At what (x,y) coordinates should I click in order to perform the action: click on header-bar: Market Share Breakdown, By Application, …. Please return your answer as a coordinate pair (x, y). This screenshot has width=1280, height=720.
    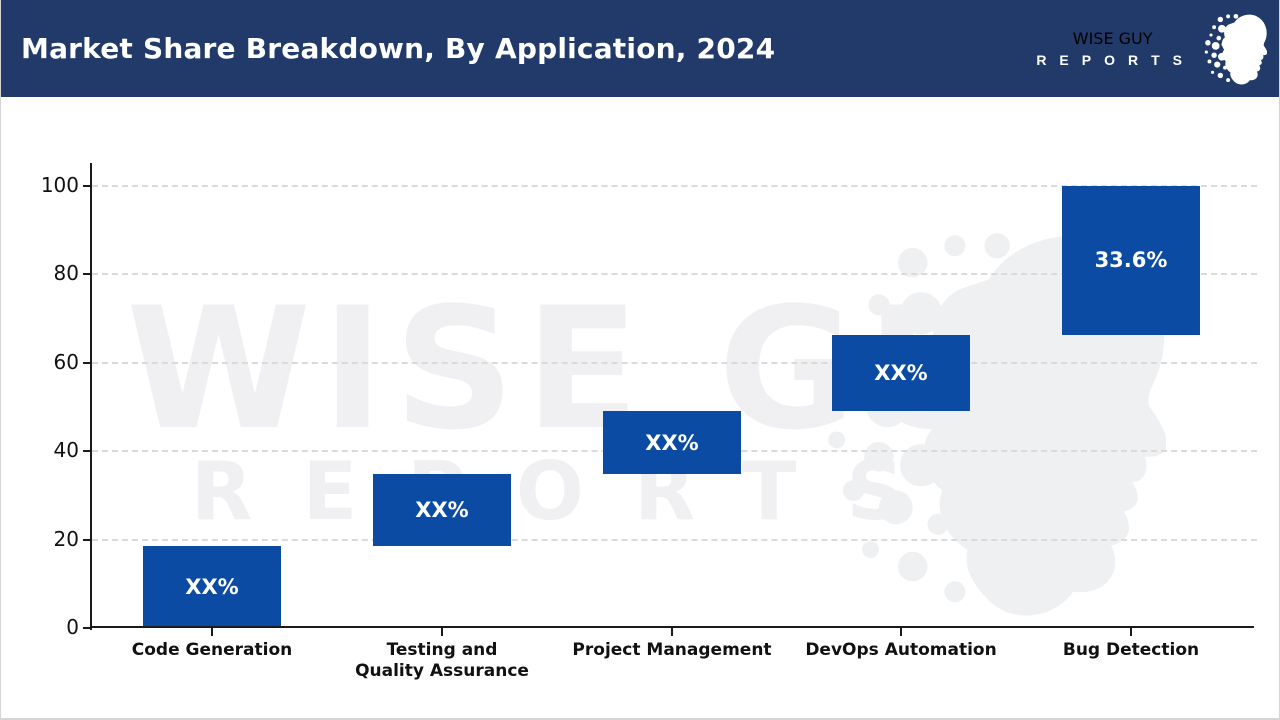
    Looking at the image, I should click on (640, 48).